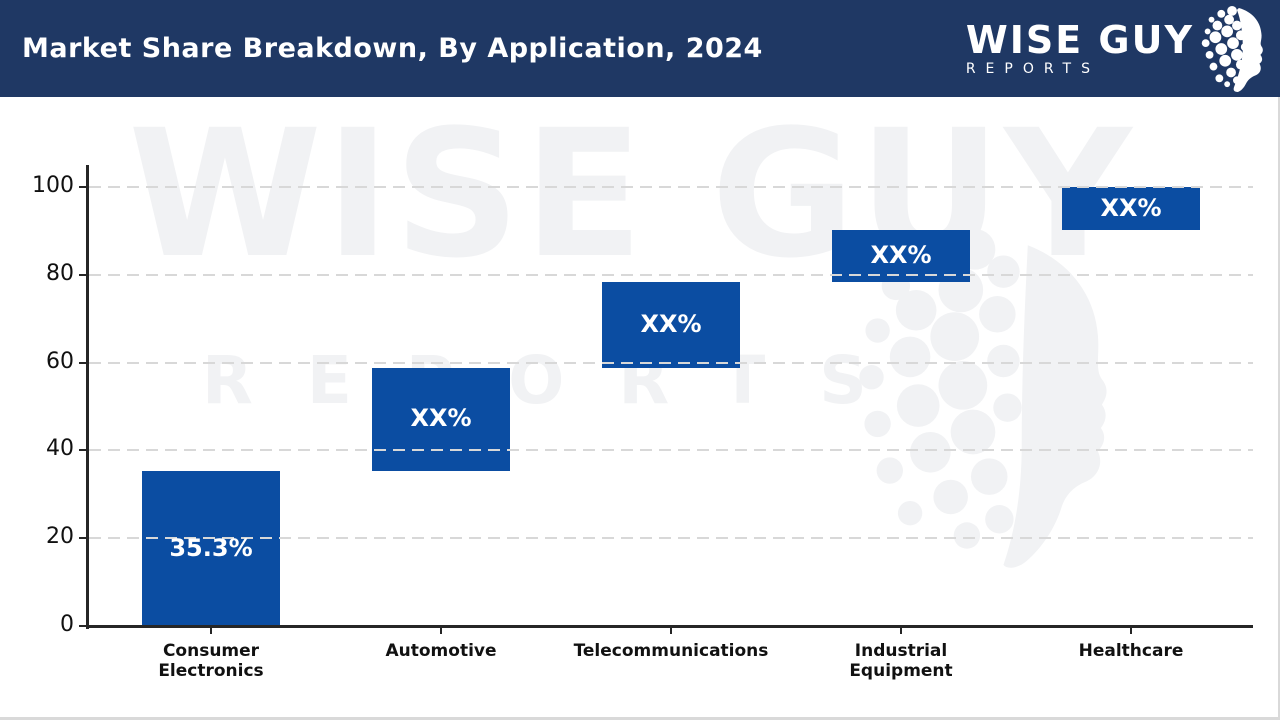 The height and width of the screenshot is (720, 1280). What do you see at coordinates (1032, 68) in the screenshot?
I see `brand-subtitle: REPORTS` at bounding box center [1032, 68].